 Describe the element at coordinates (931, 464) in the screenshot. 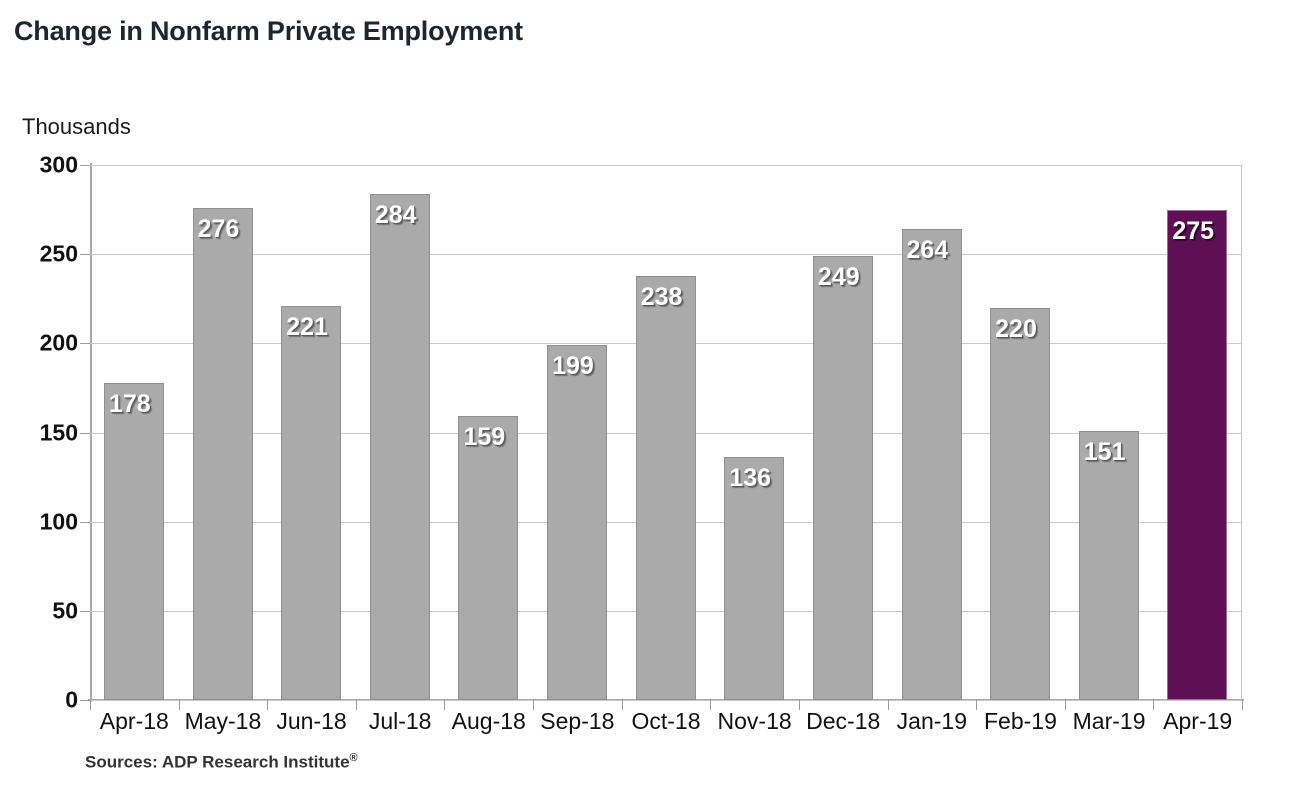

I see `bar: 264` at that location.